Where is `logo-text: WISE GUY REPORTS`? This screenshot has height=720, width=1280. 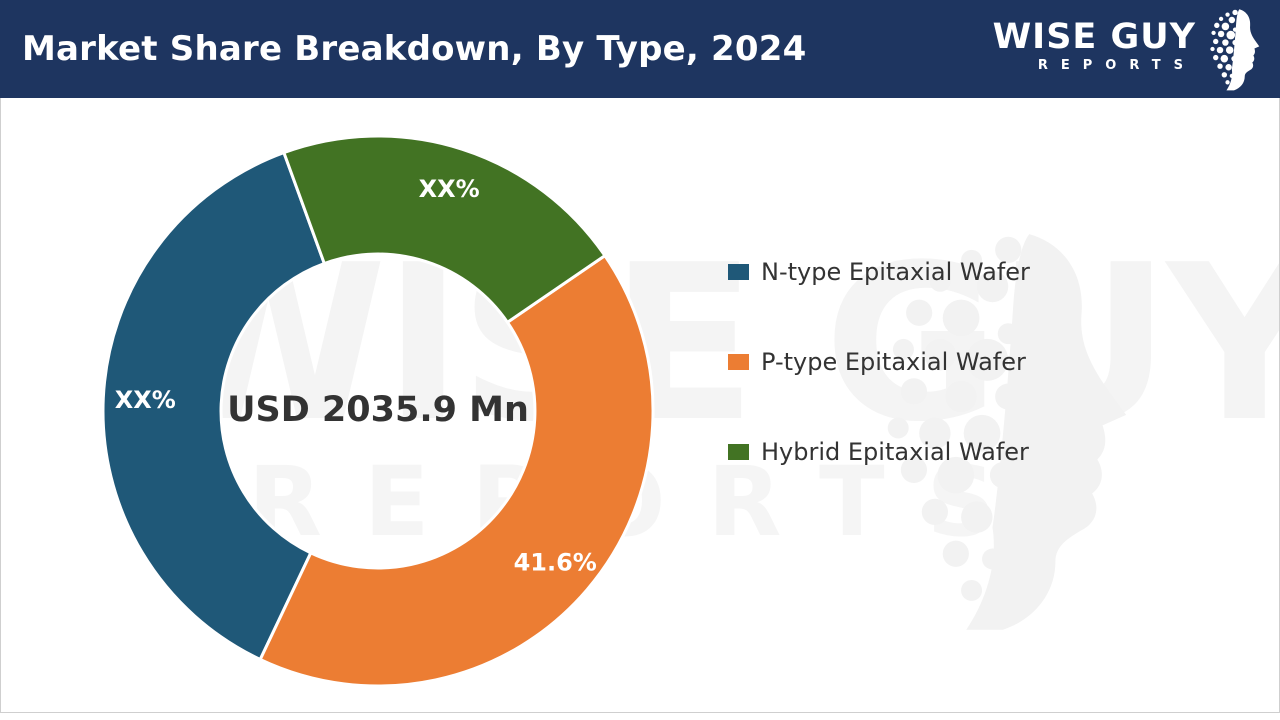
logo-text: WISE GUY REPORTS is located at coordinates (1094, 45).